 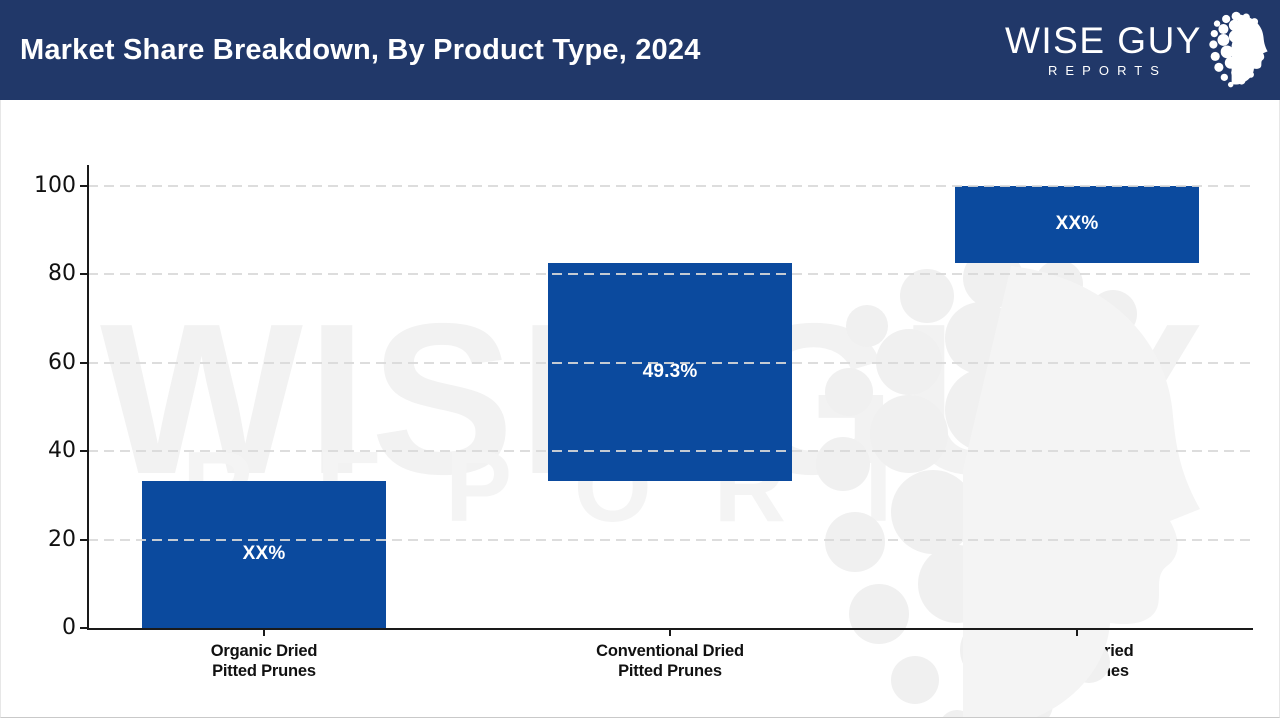 What do you see at coordinates (62, 539) in the screenshot?
I see `y-axis-tick-label: 20` at bounding box center [62, 539].